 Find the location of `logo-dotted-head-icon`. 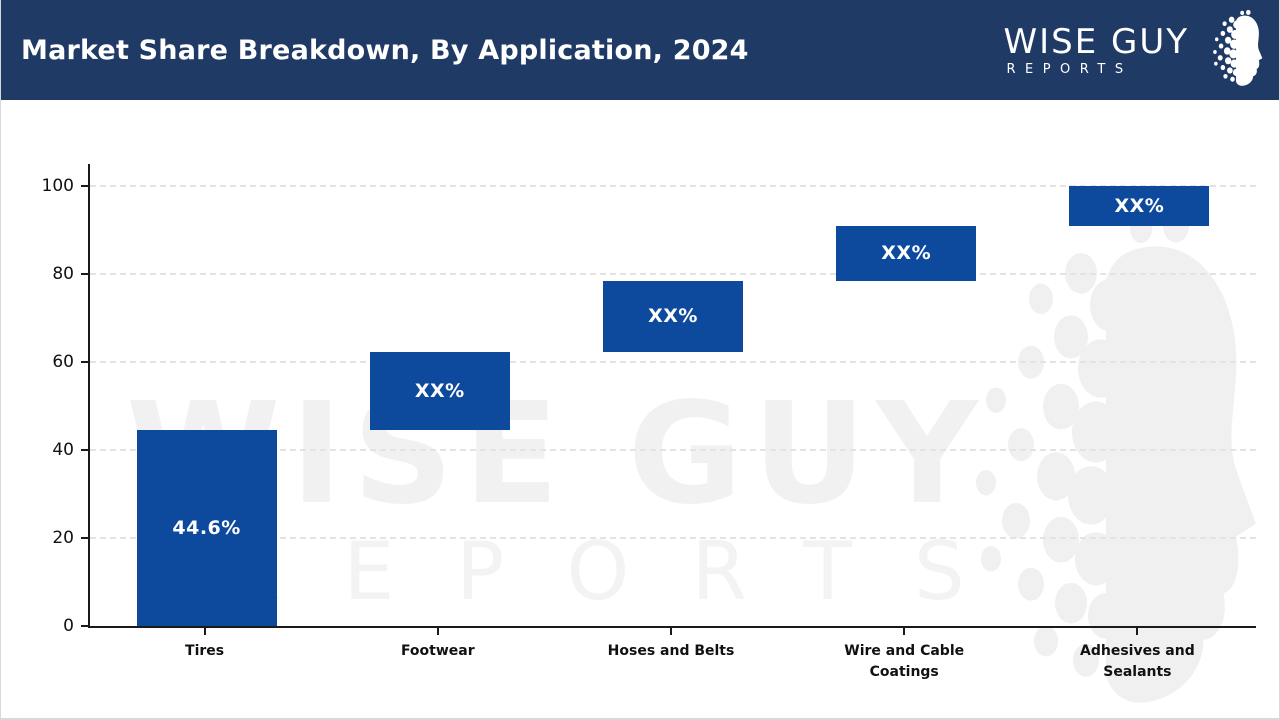

logo-dotted-head-icon is located at coordinates (1238, 48).